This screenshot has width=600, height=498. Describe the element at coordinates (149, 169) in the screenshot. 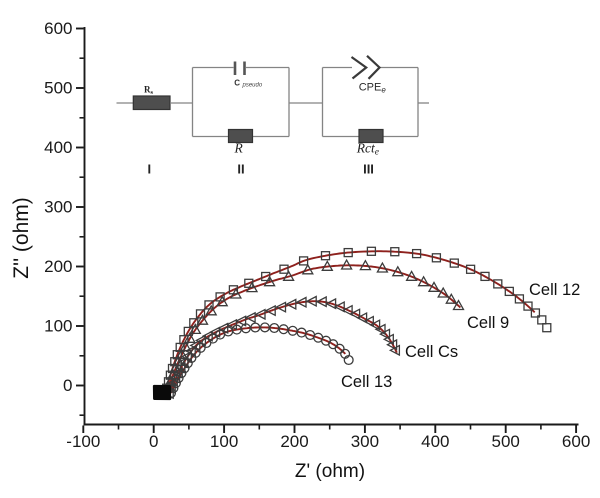

I see `svg-text: I` at that location.